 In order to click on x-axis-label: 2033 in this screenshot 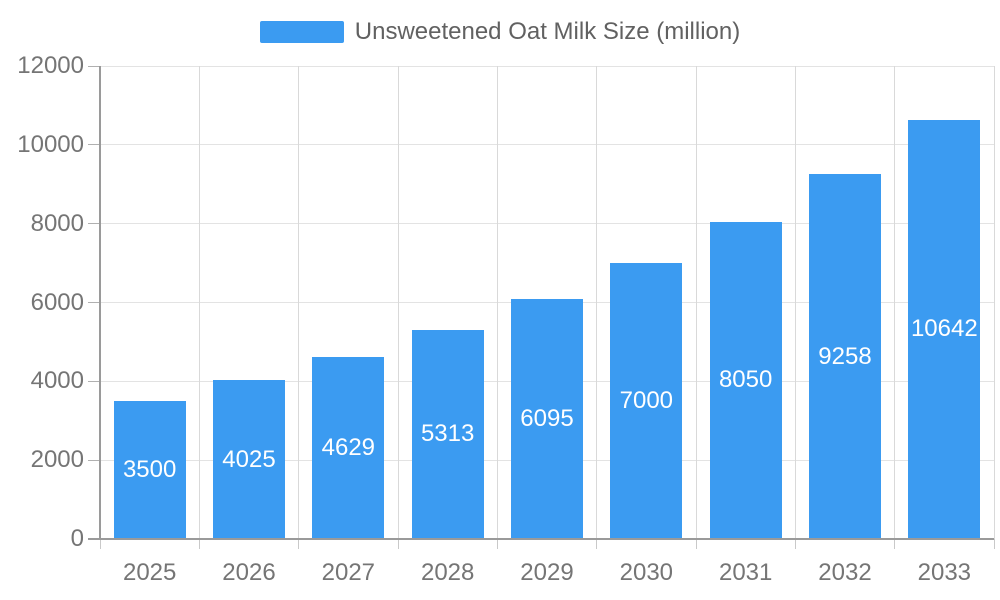, I will do `click(944, 572)`.